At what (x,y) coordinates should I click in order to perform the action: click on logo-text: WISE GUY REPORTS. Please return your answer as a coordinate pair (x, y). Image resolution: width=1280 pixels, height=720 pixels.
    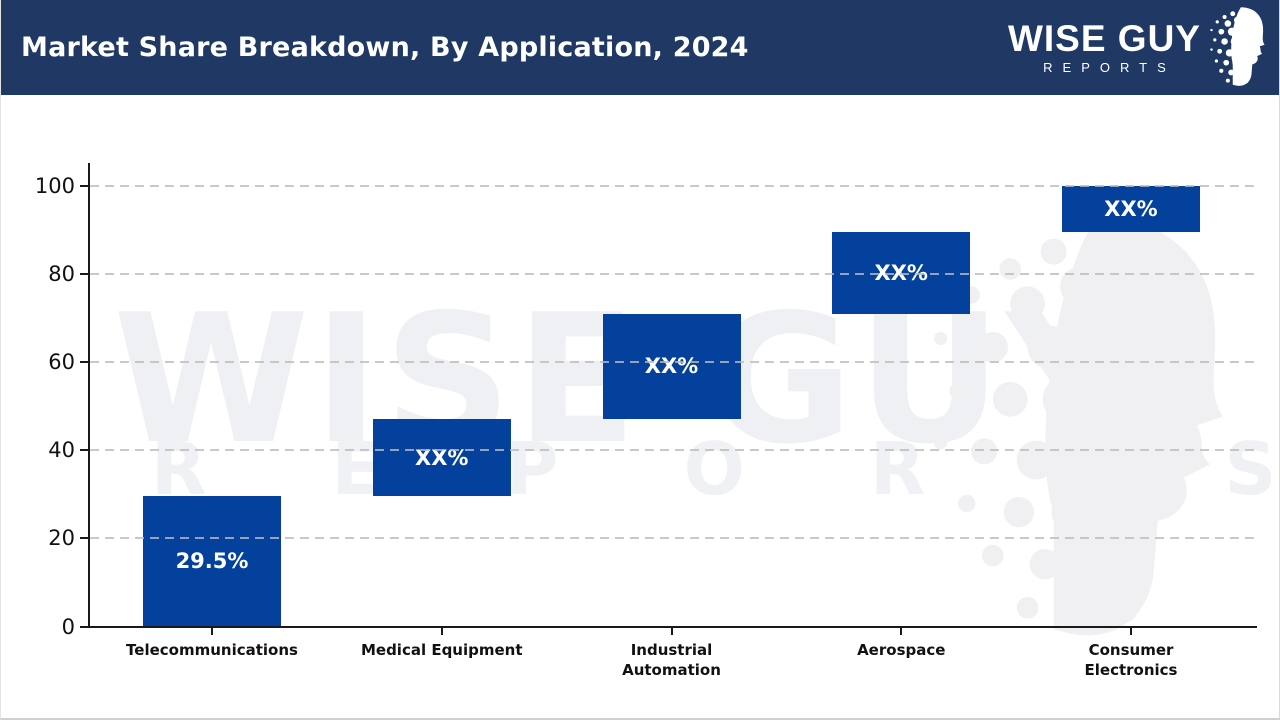
    Looking at the image, I should click on (1104, 47).